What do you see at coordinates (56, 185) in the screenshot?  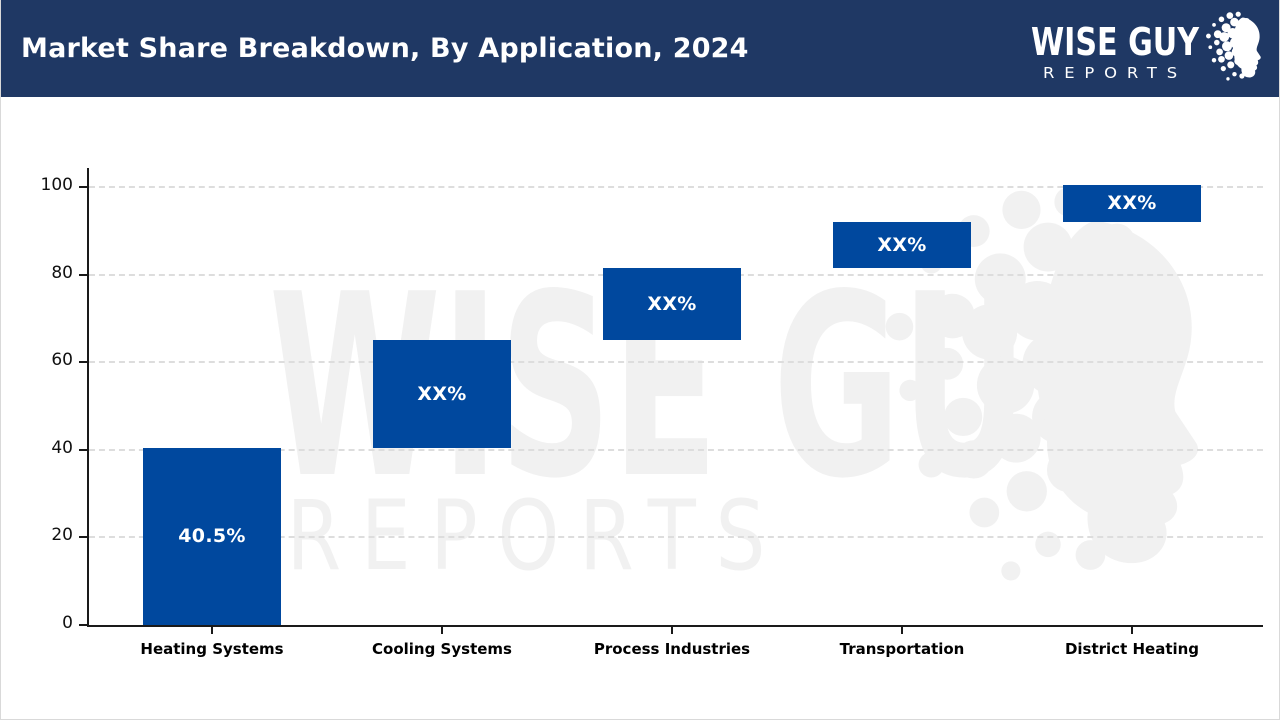 I see `y-tick-label: 100` at bounding box center [56, 185].